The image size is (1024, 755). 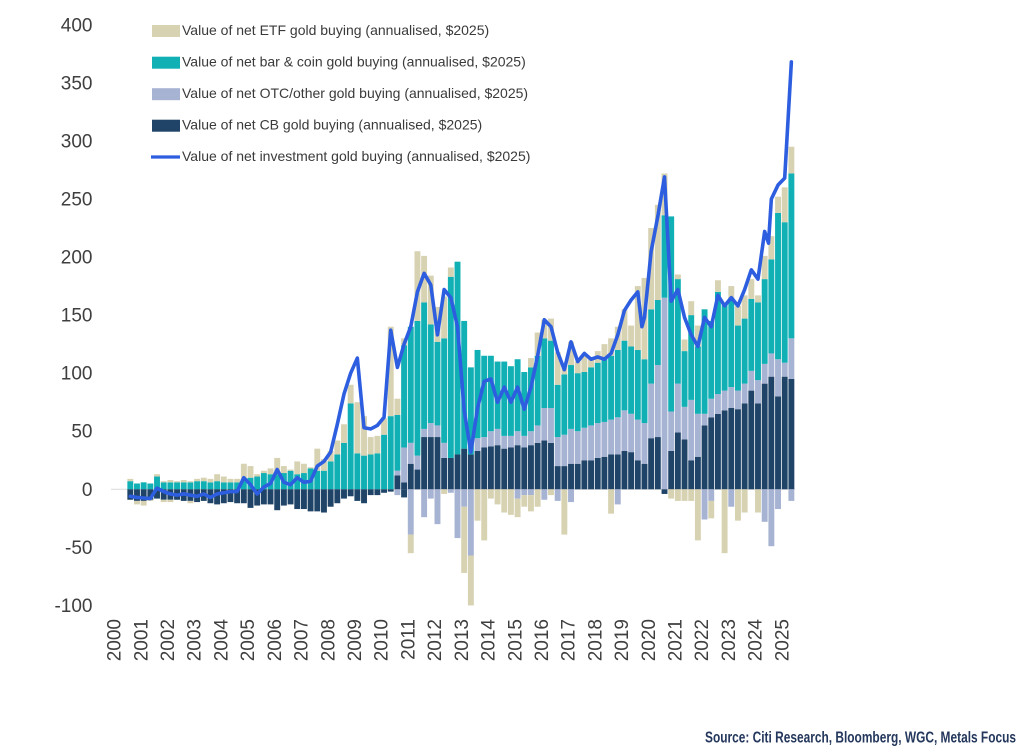 What do you see at coordinates (569, 640) in the screenshot?
I see `svg-text: 2017` at bounding box center [569, 640].